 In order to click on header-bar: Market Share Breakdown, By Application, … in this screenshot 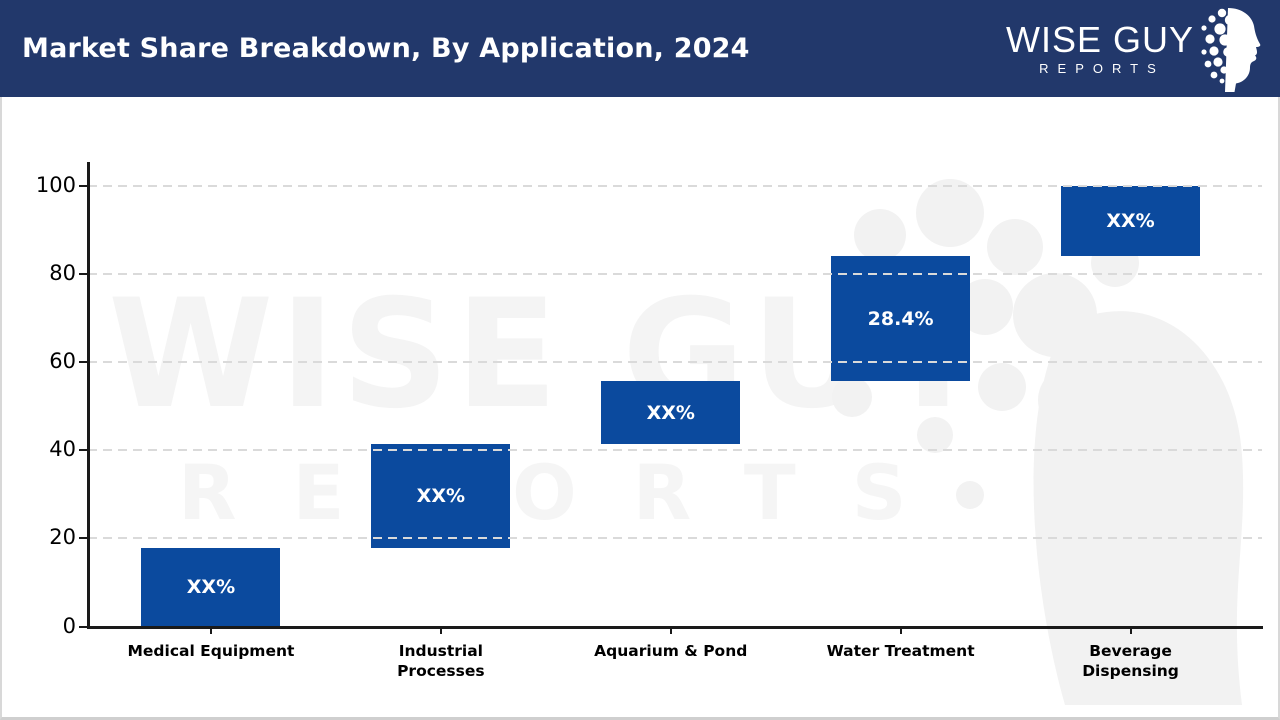, I will do `click(640, 48)`.